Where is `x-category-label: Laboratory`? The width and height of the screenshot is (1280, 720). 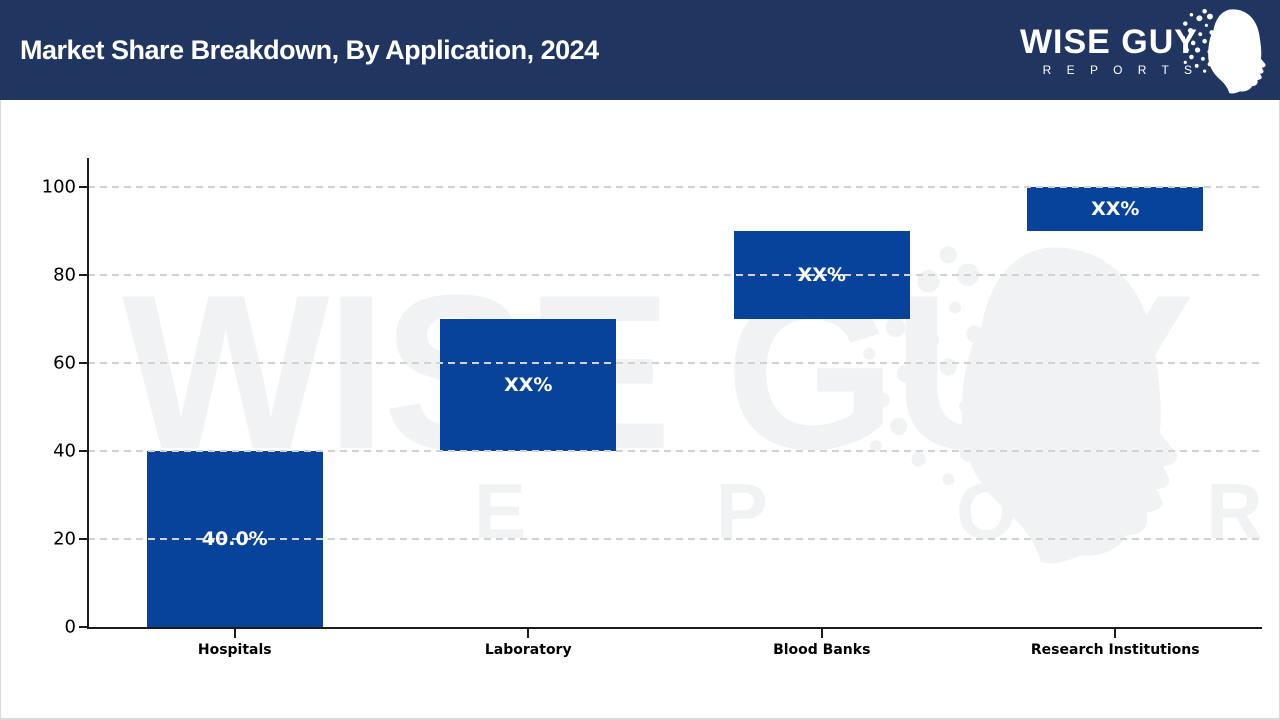
x-category-label: Laboratory is located at coordinates (528, 650).